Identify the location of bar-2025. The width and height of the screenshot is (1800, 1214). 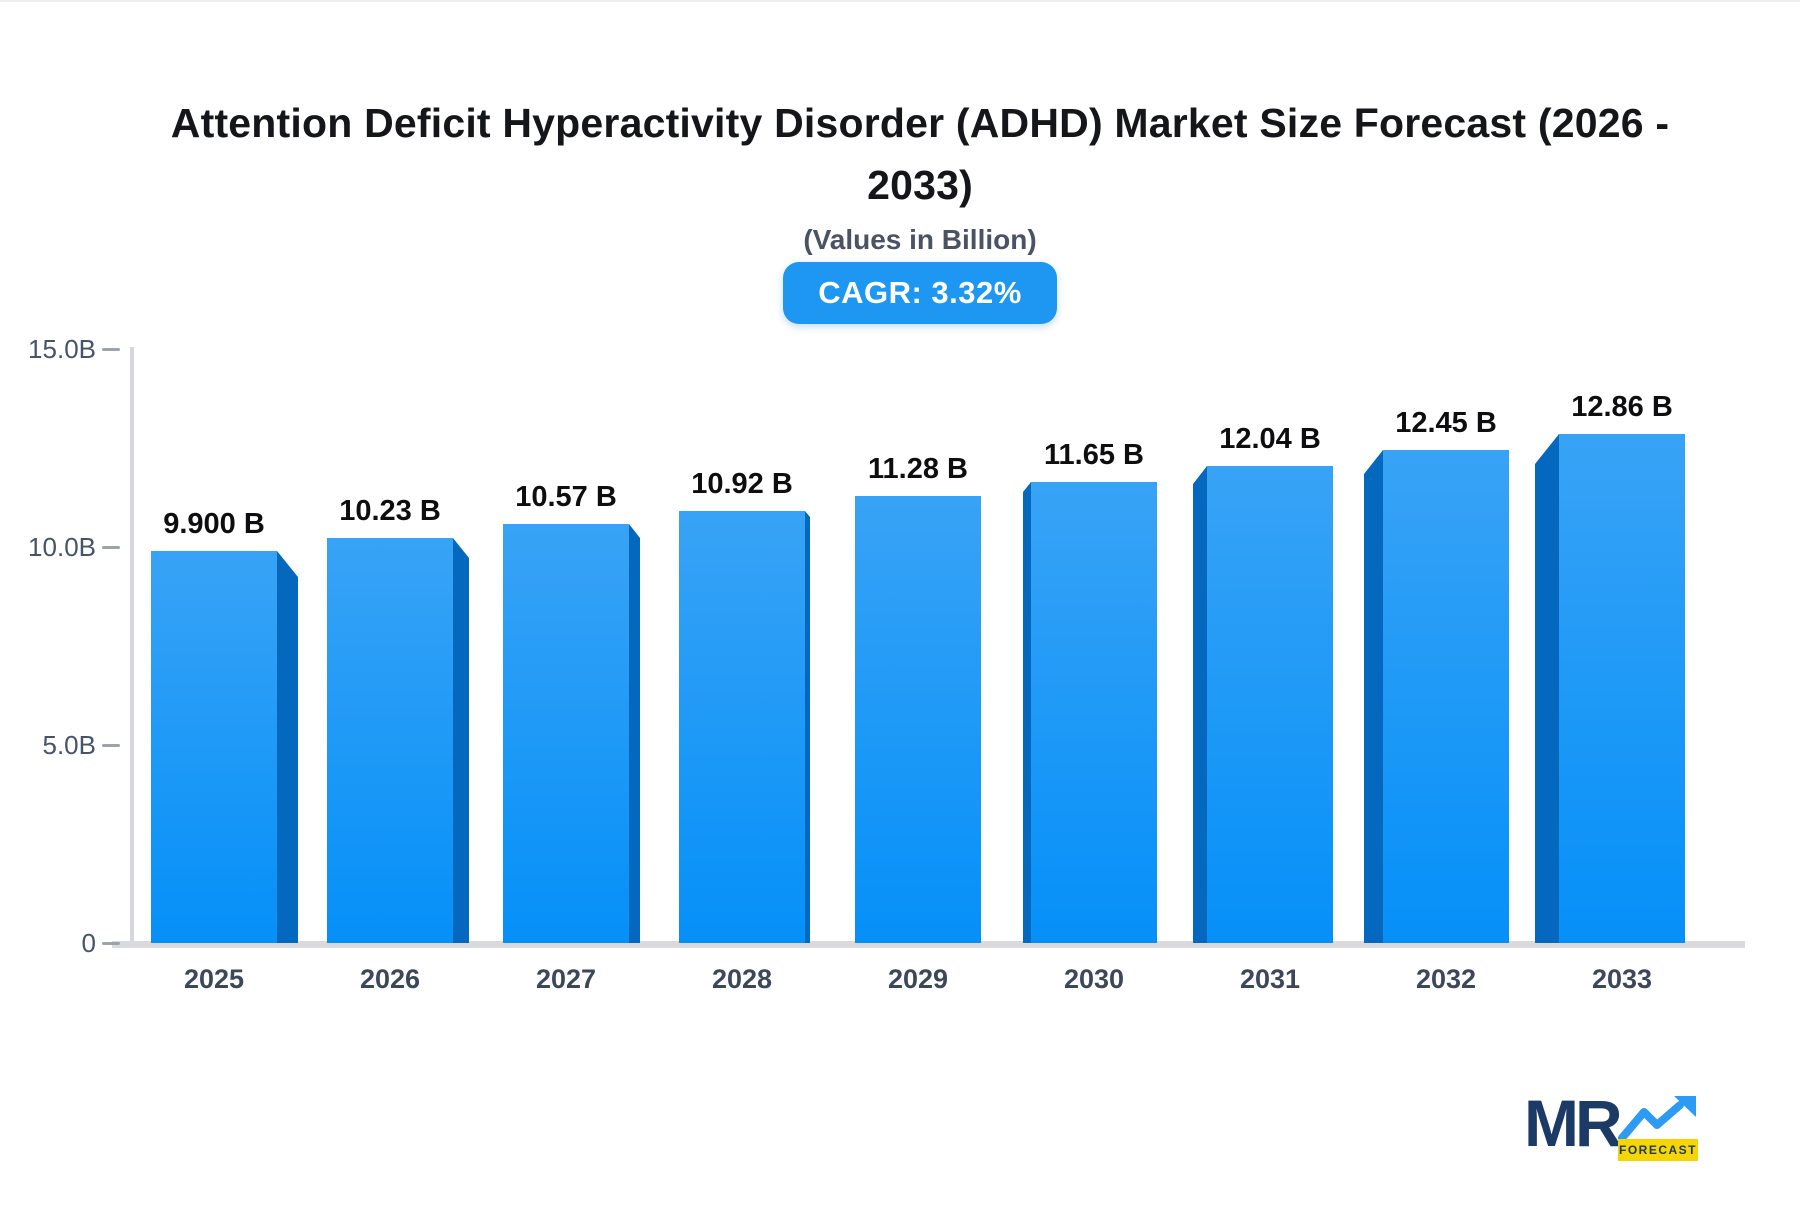
(214, 747).